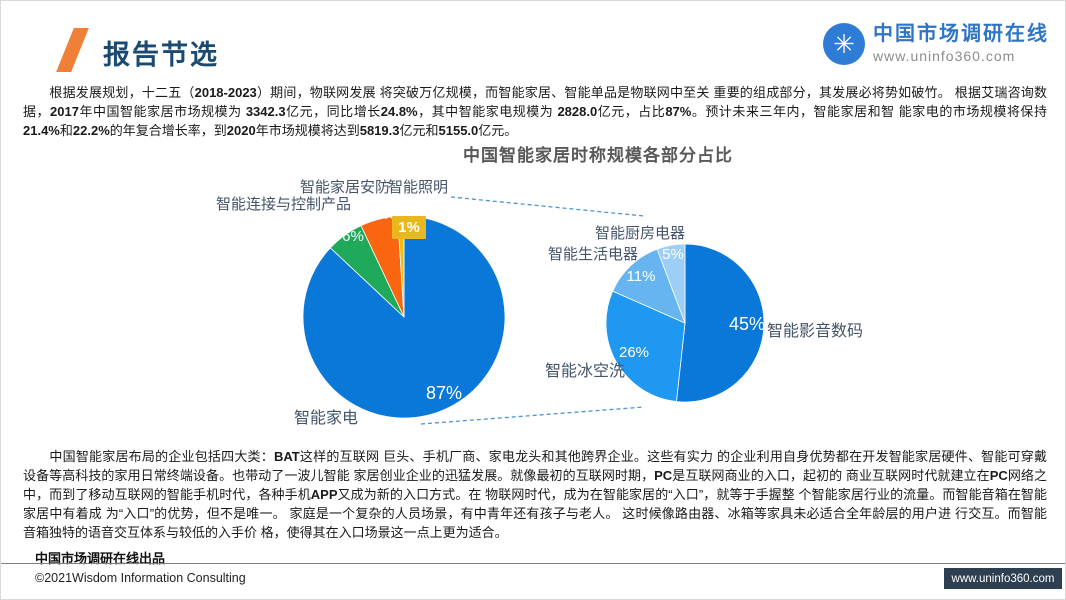 The height and width of the screenshot is (600, 1066). I want to click on pct-label-connect-control: 6%, so click(353, 236).